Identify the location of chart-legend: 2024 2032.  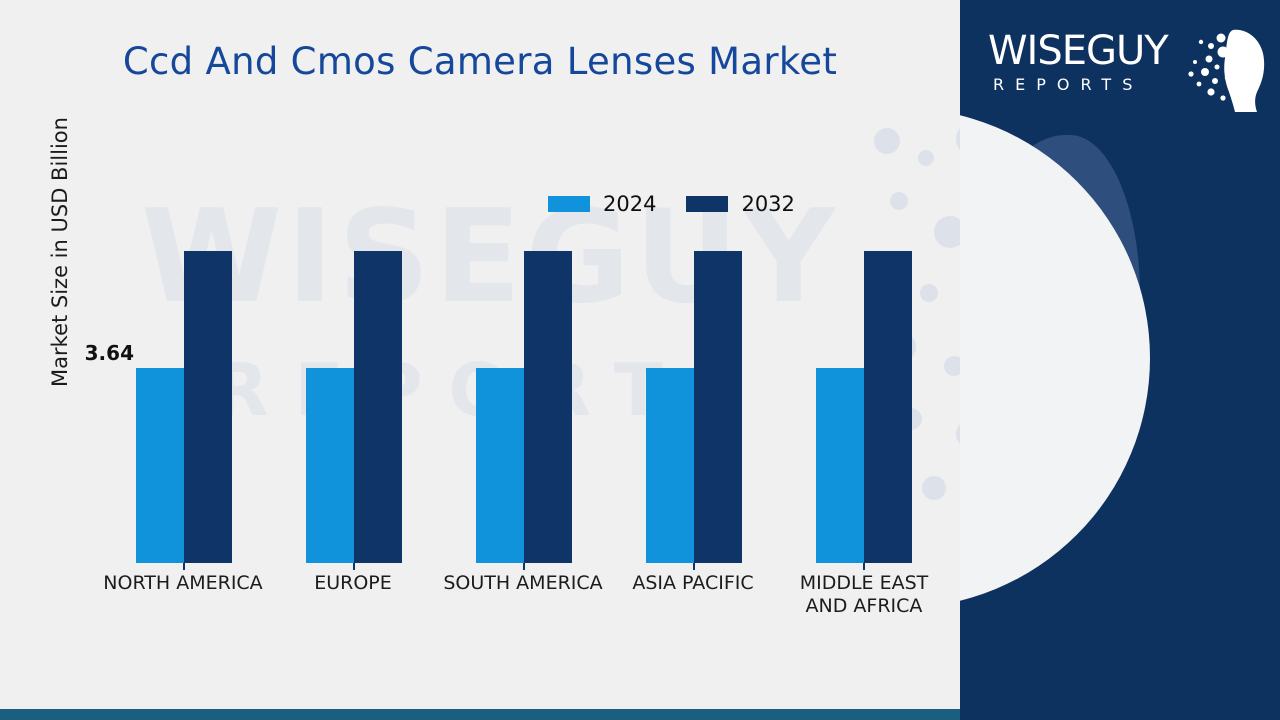
(671, 204).